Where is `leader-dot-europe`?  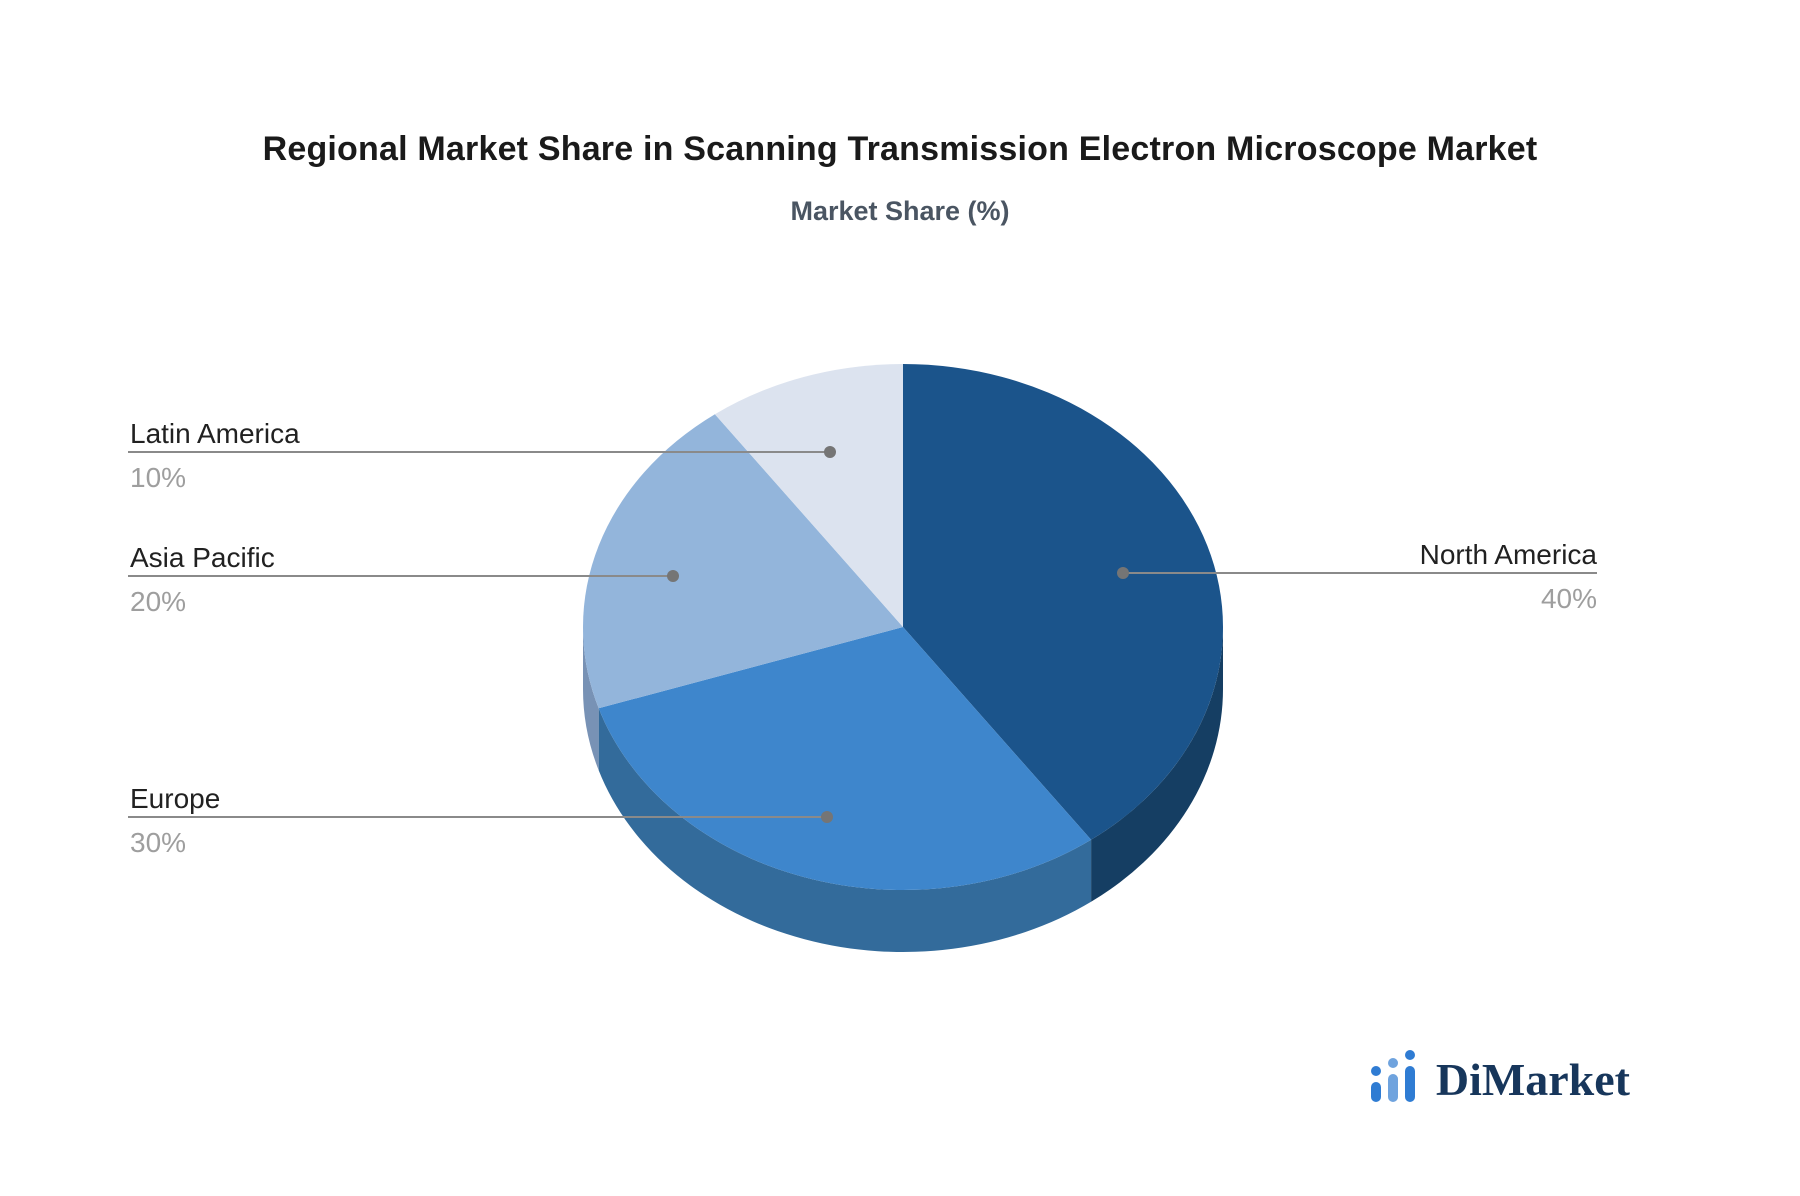 leader-dot-europe is located at coordinates (827, 817).